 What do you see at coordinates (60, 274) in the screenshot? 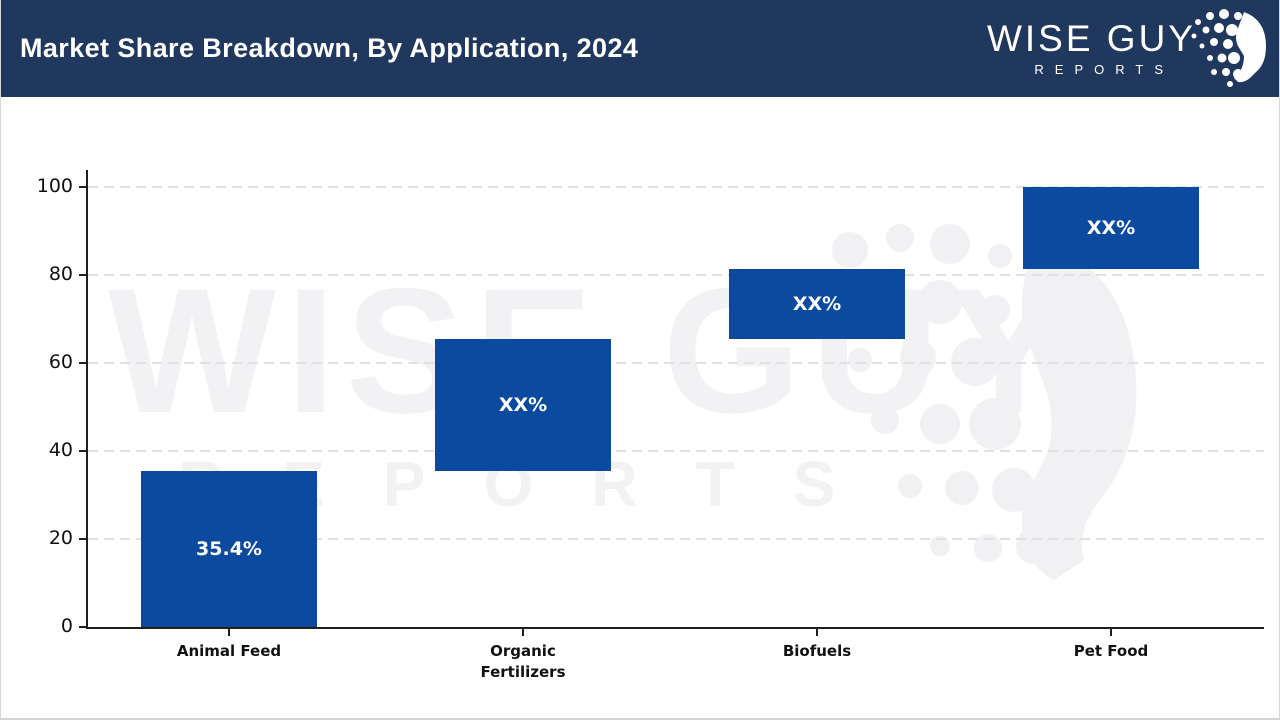
I see `y-tick-label: 80` at bounding box center [60, 274].